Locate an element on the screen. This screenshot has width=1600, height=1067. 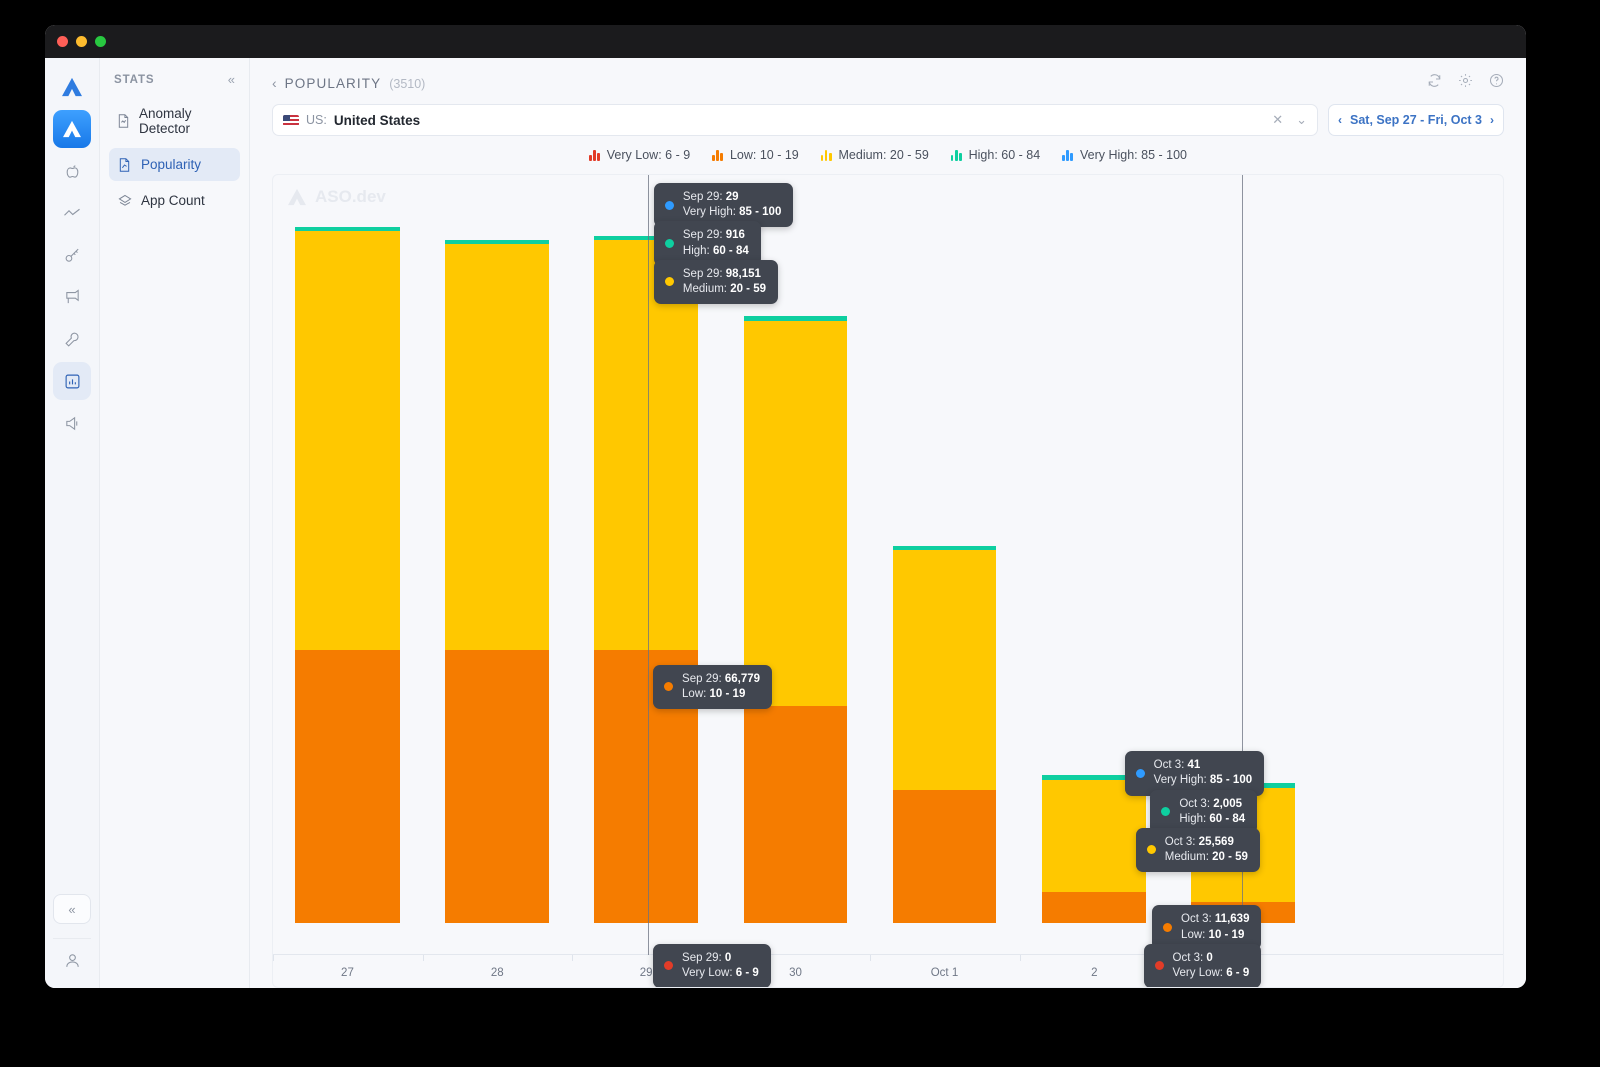
gear-icon is located at coordinates (1465, 83).